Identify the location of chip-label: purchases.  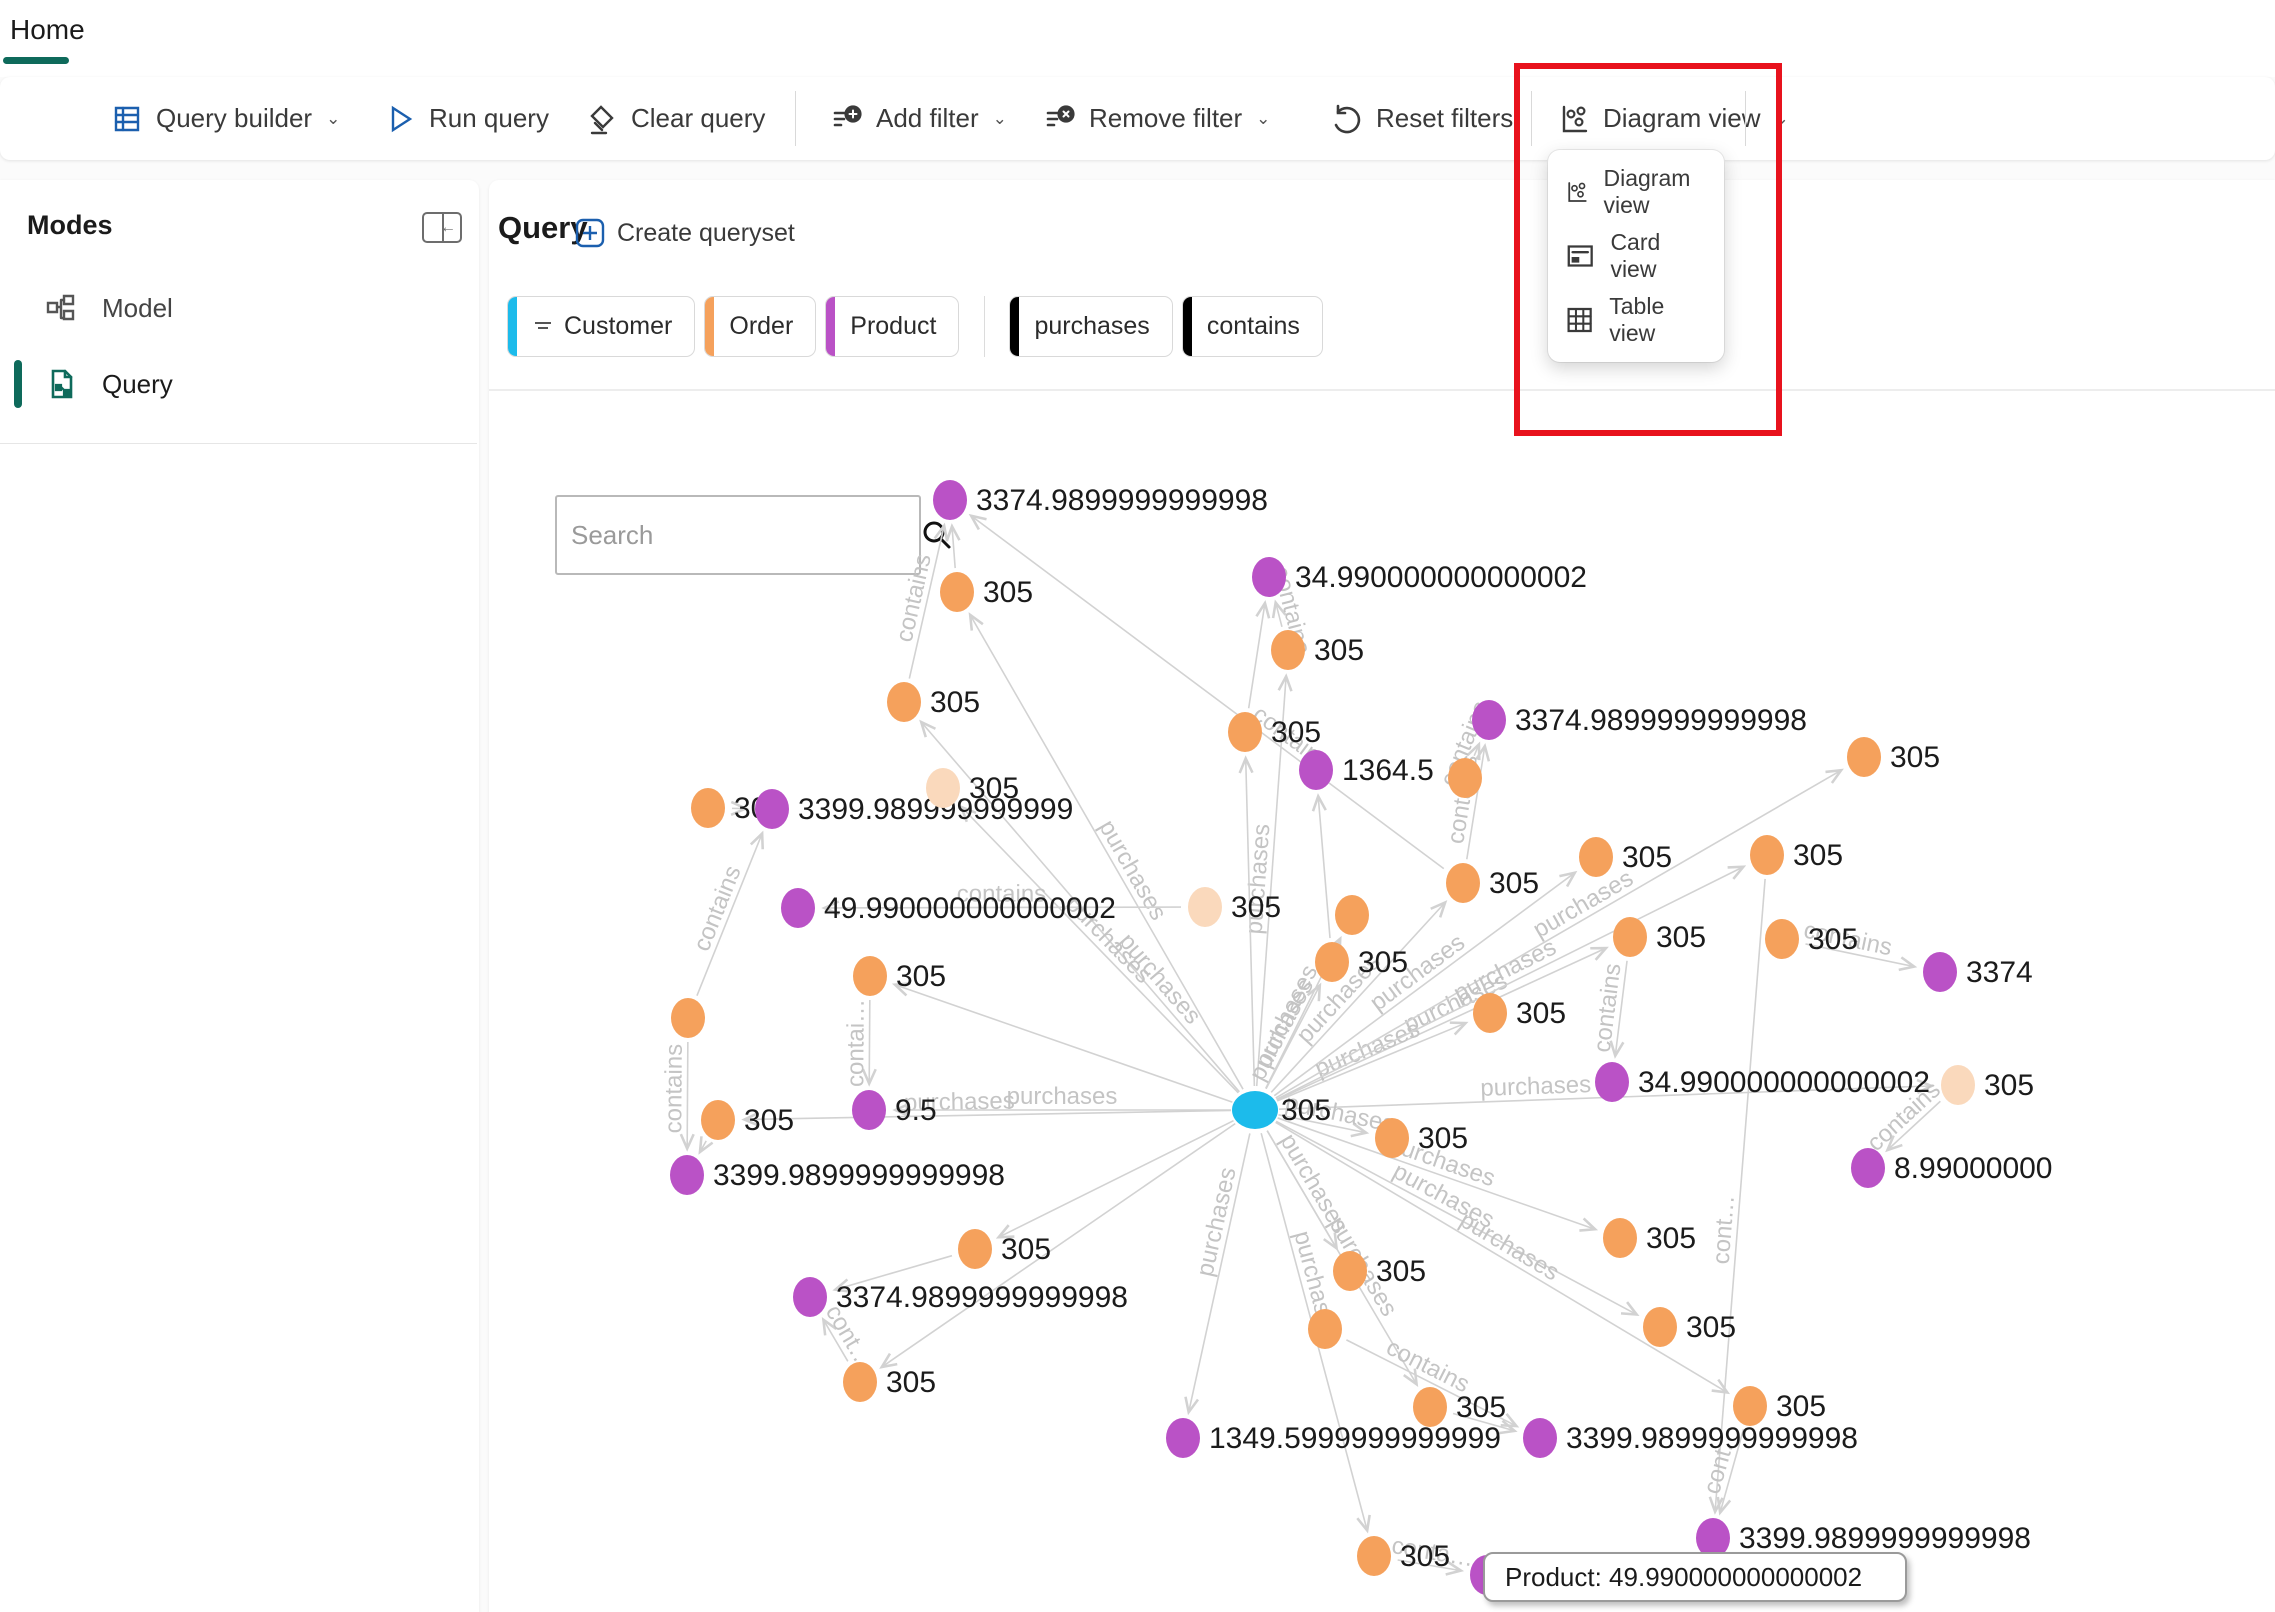
(1092, 326).